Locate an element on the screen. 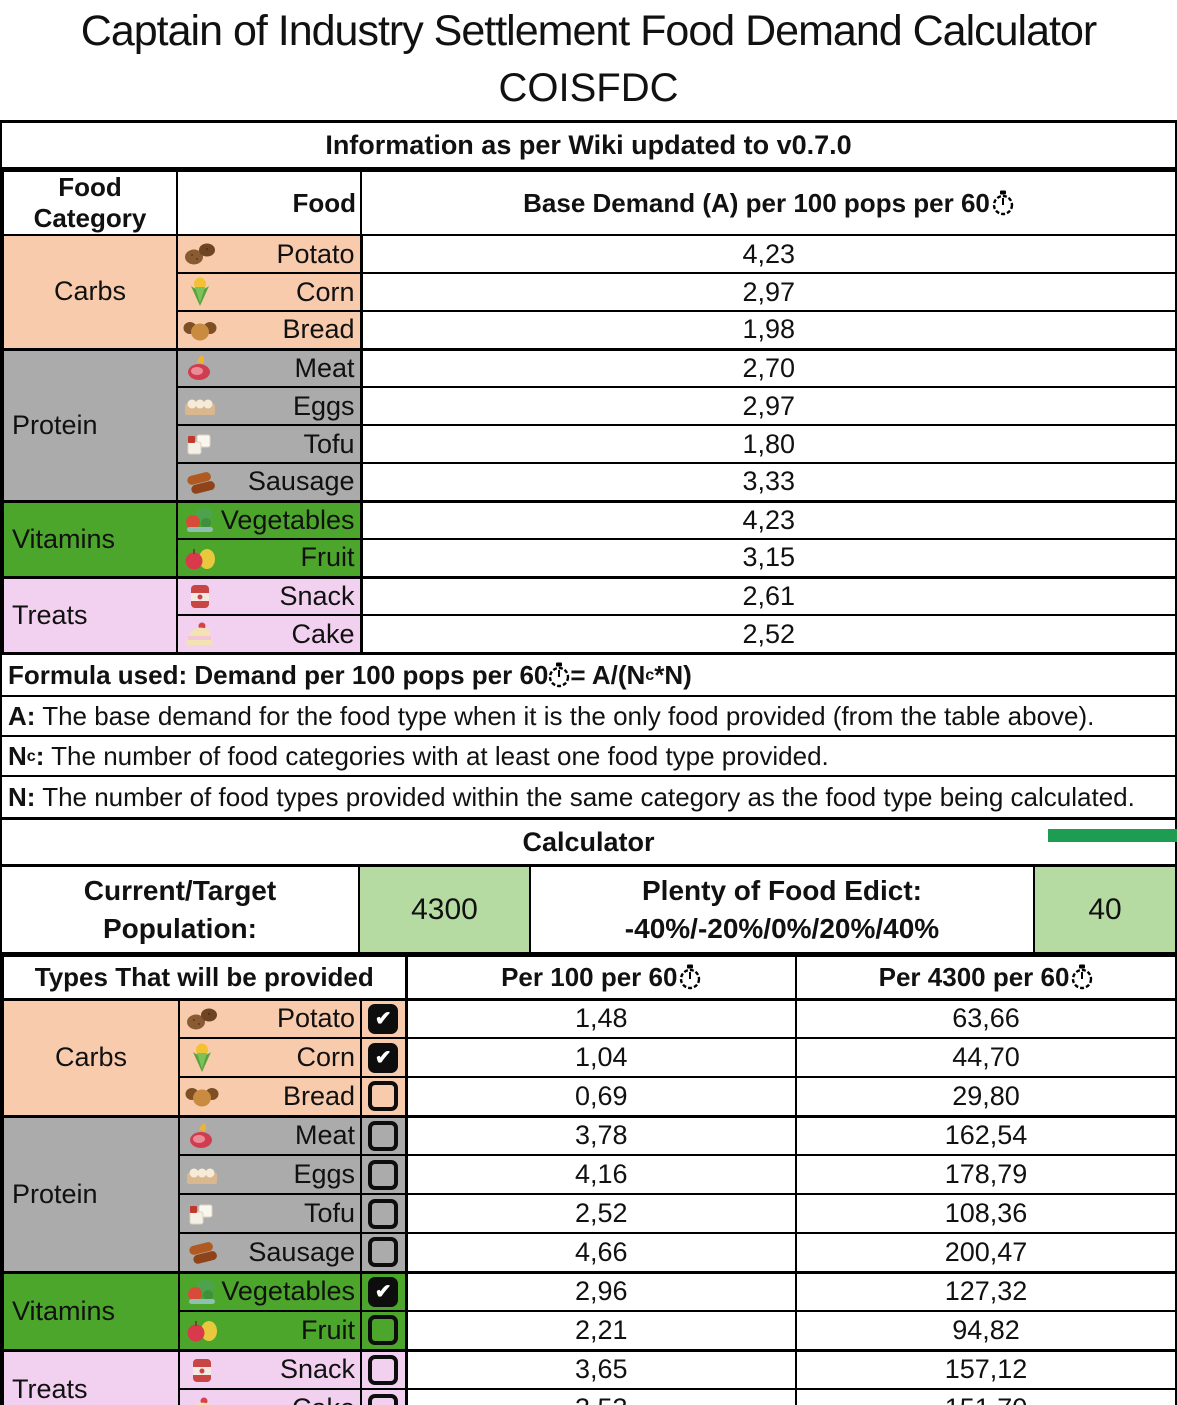 The height and width of the screenshot is (1405, 1177). page-subtitle: COISFDC is located at coordinates (588, 88).